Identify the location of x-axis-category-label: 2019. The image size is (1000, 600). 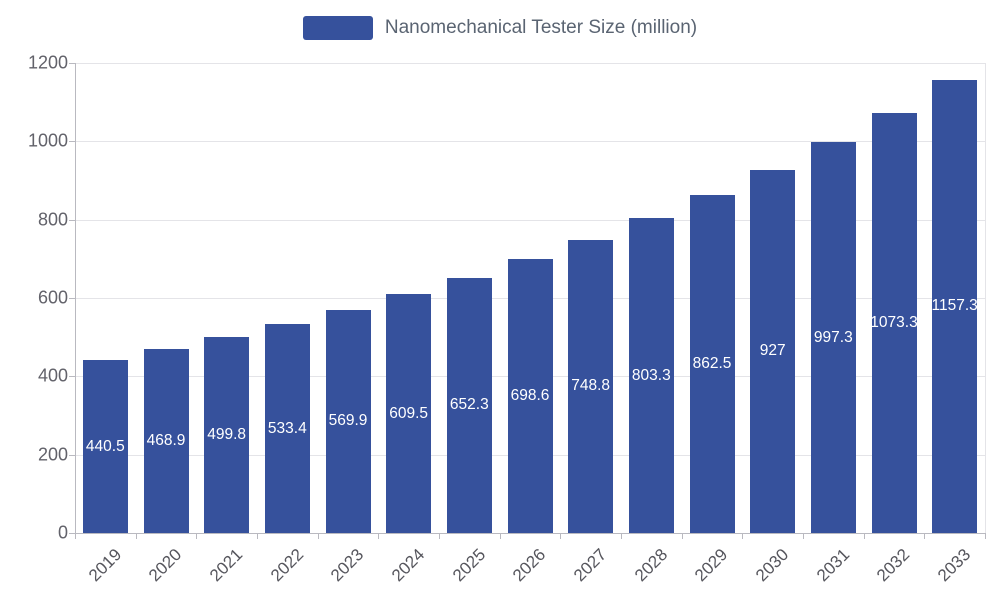
(104, 565).